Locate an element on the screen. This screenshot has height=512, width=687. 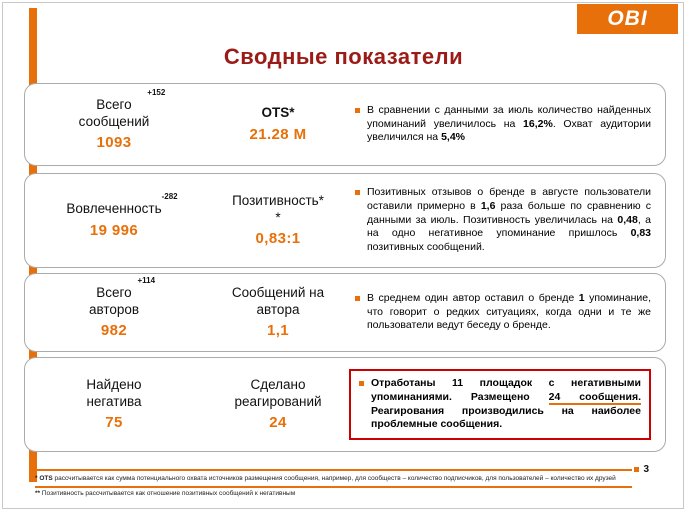
metric-label: Позитивность* * is located at coordinates (278, 208).